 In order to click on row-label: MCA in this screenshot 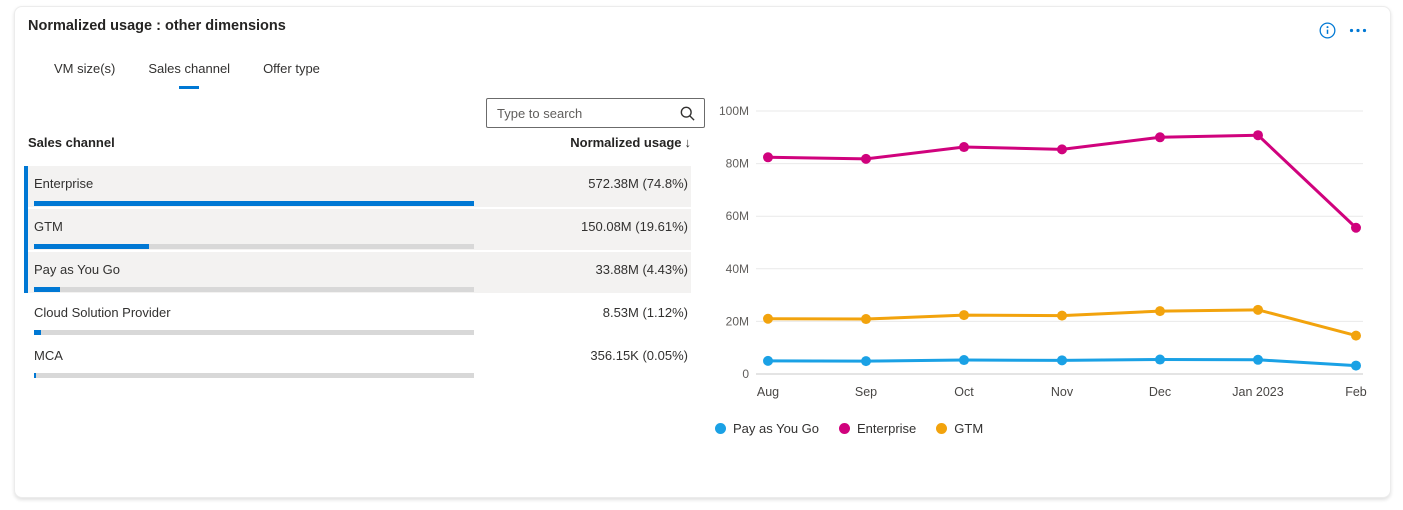, I will do `click(48, 355)`.